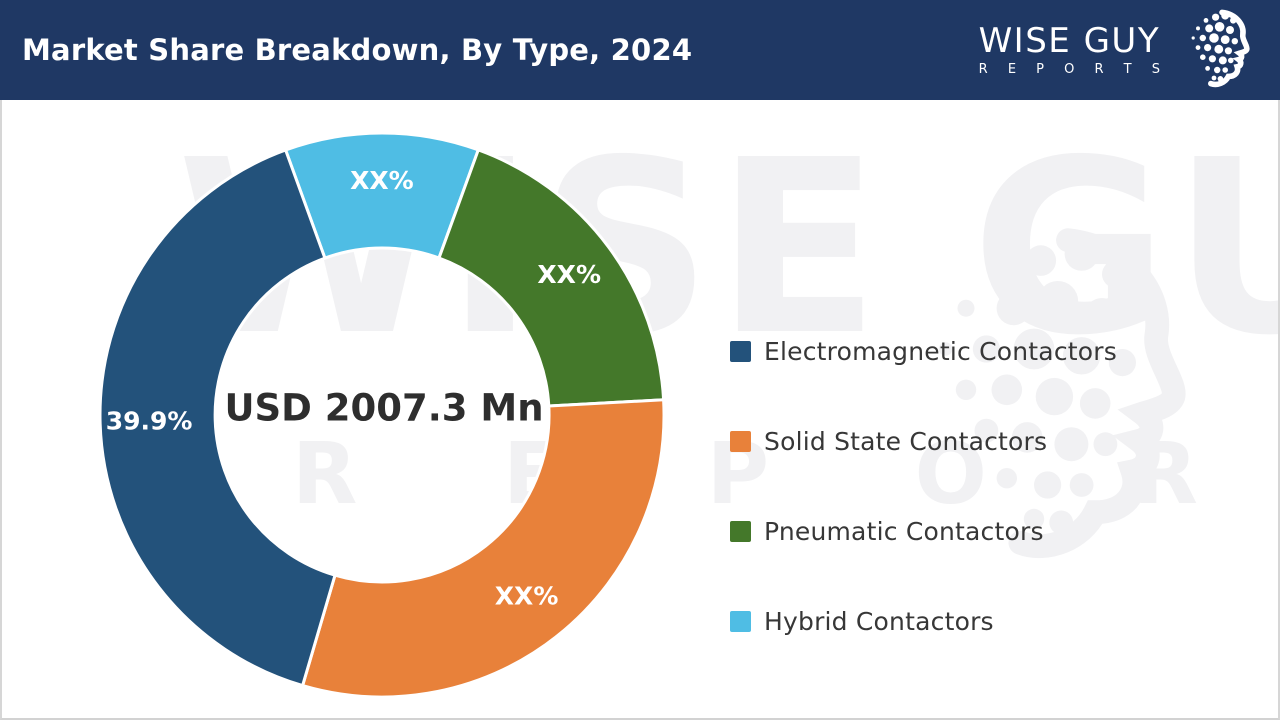 This screenshot has height=720, width=1280. Describe the element at coordinates (149, 420) in the screenshot. I see `segment-value-label: 39.9%` at that location.